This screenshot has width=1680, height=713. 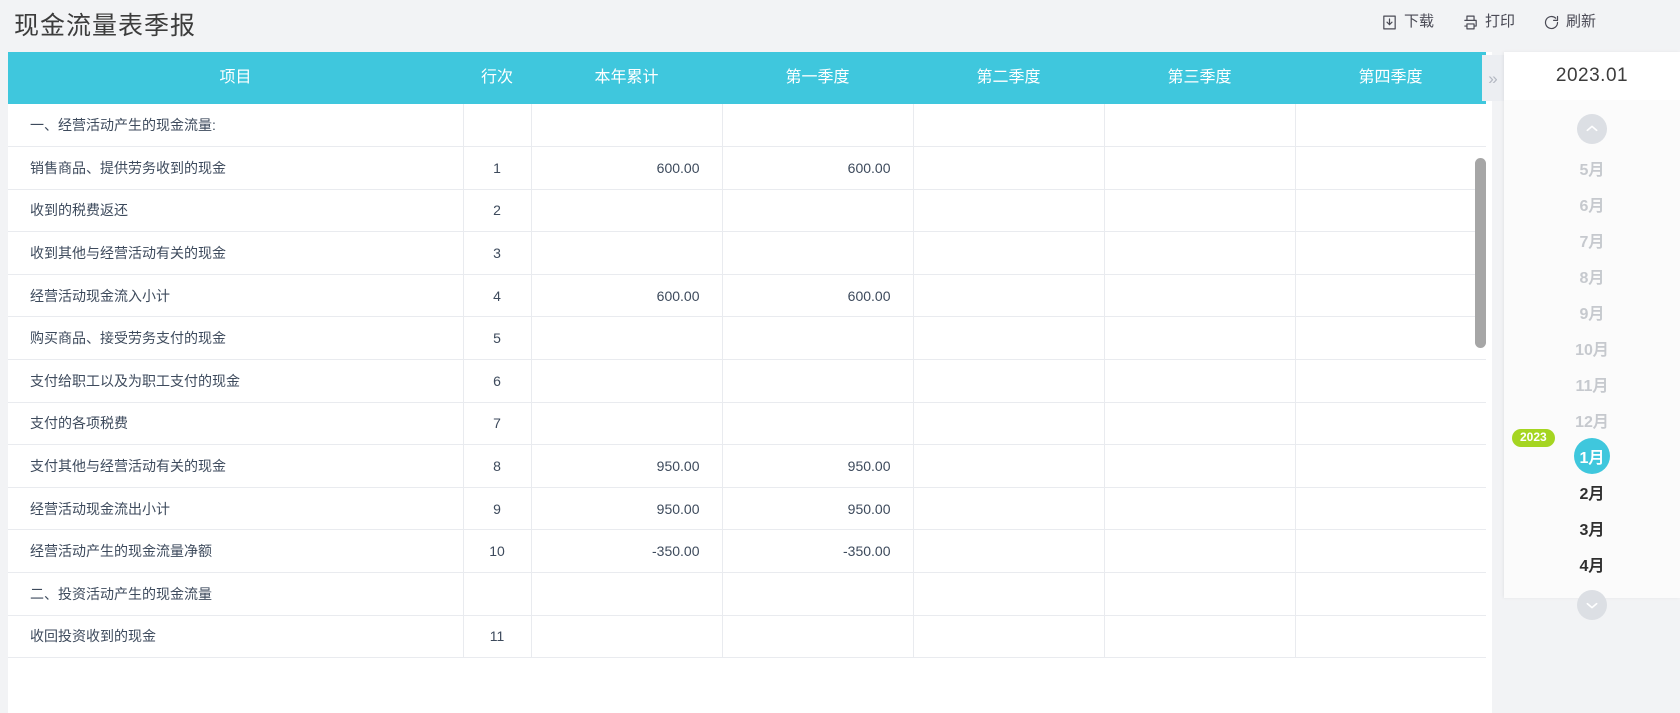 I want to click on month-item-10月: 10月, so click(x=1592, y=348).